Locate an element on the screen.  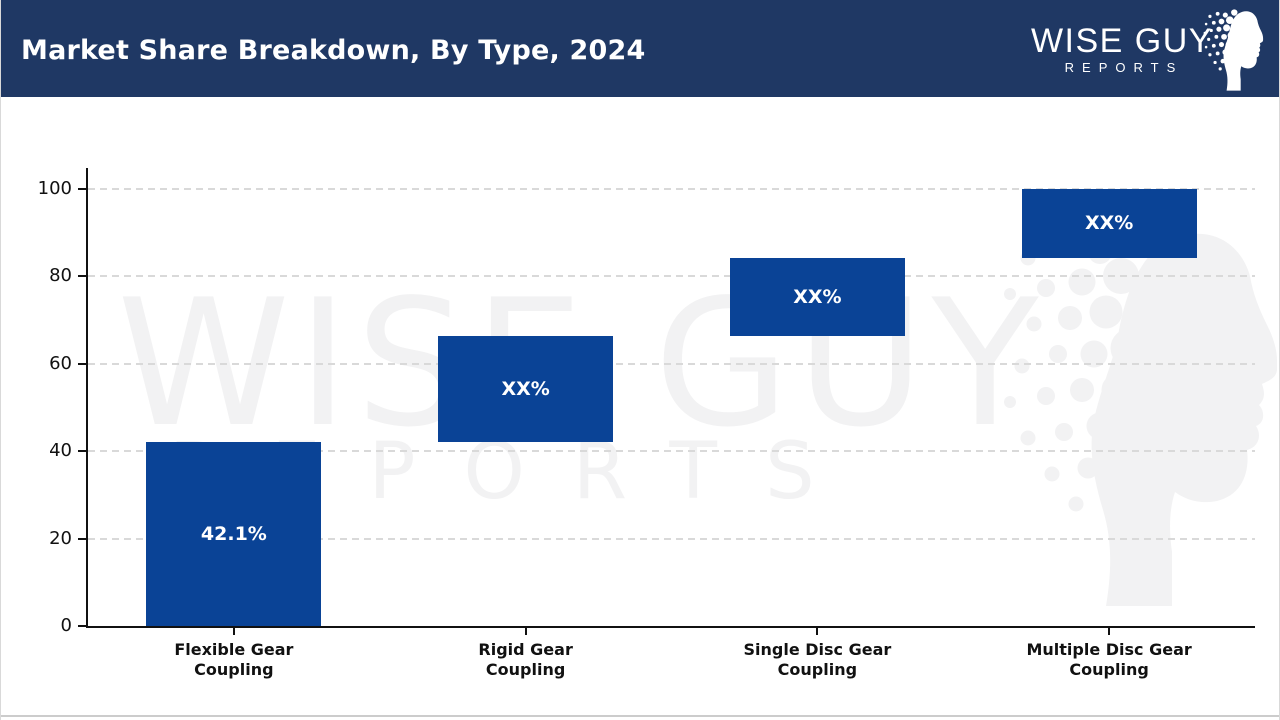
y-axis-line is located at coordinates (87, 398).